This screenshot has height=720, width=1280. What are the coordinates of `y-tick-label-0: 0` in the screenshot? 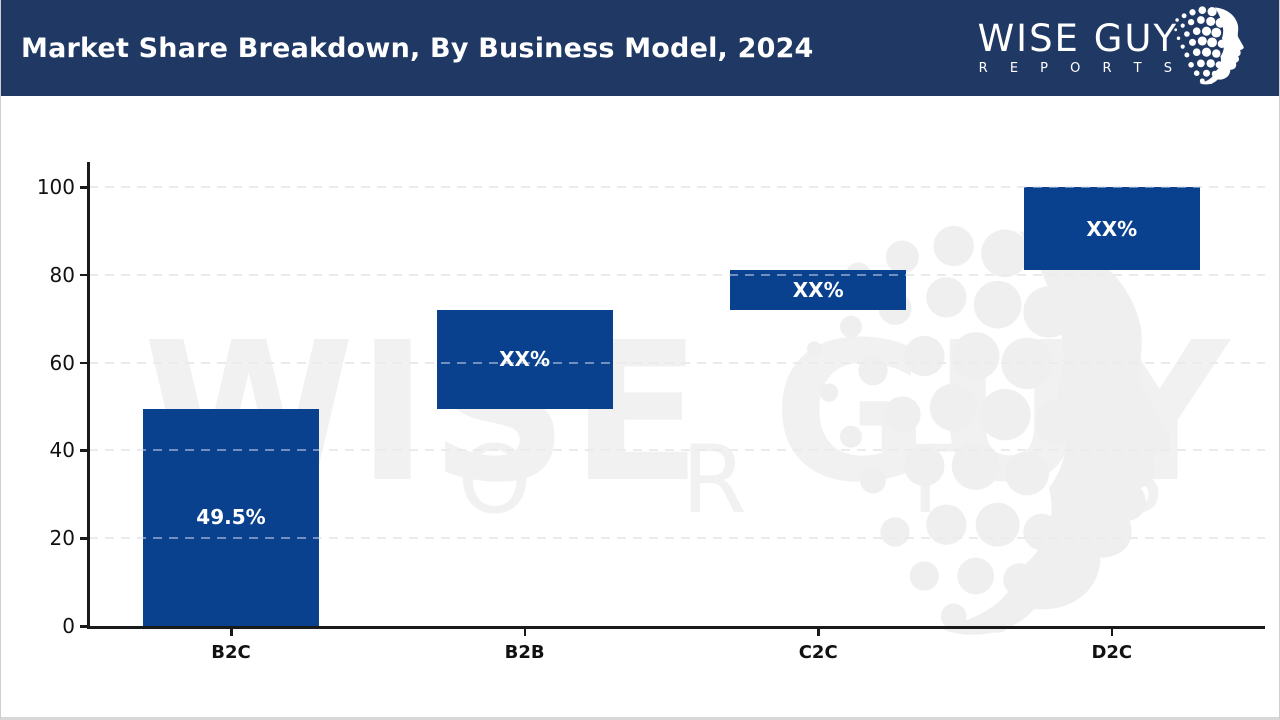 It's located at (68, 626).